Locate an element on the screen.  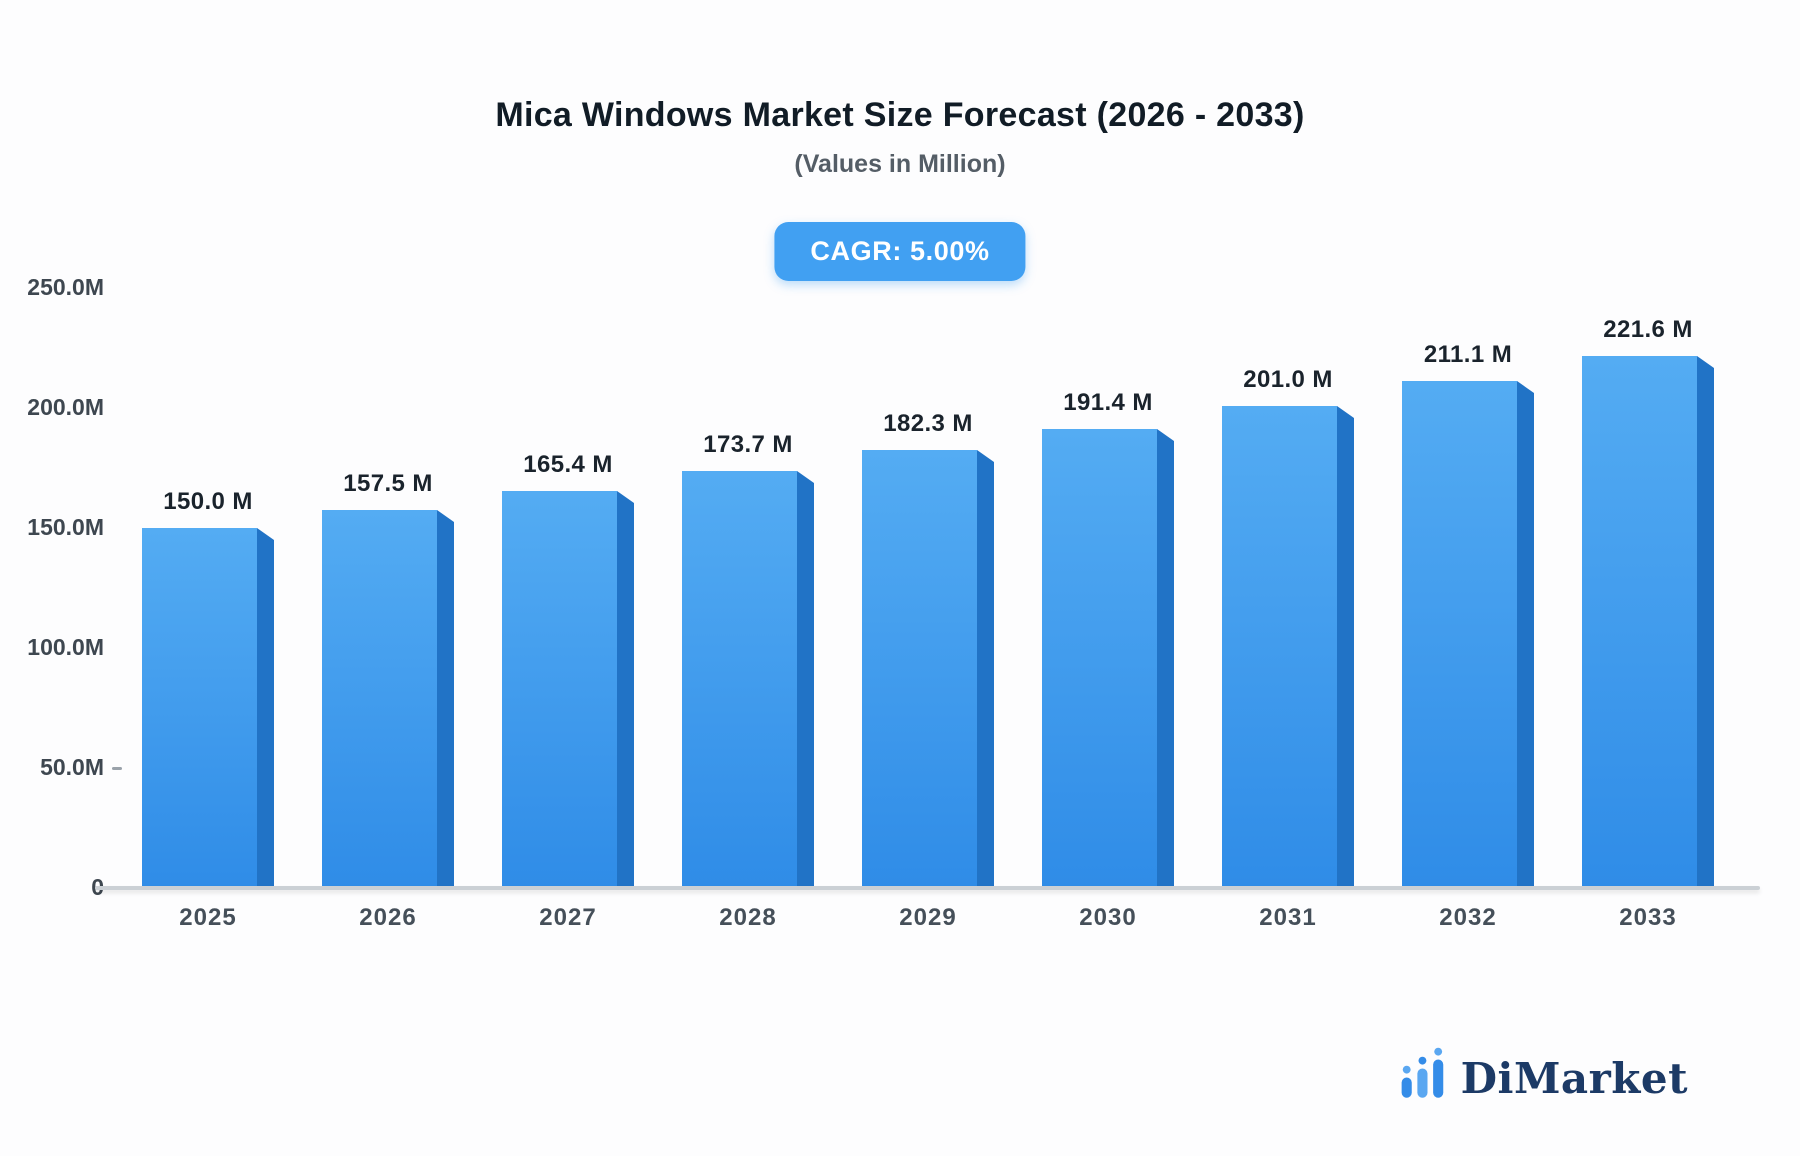
chart-subtitle: (Values in Million) is located at coordinates (900, 164).